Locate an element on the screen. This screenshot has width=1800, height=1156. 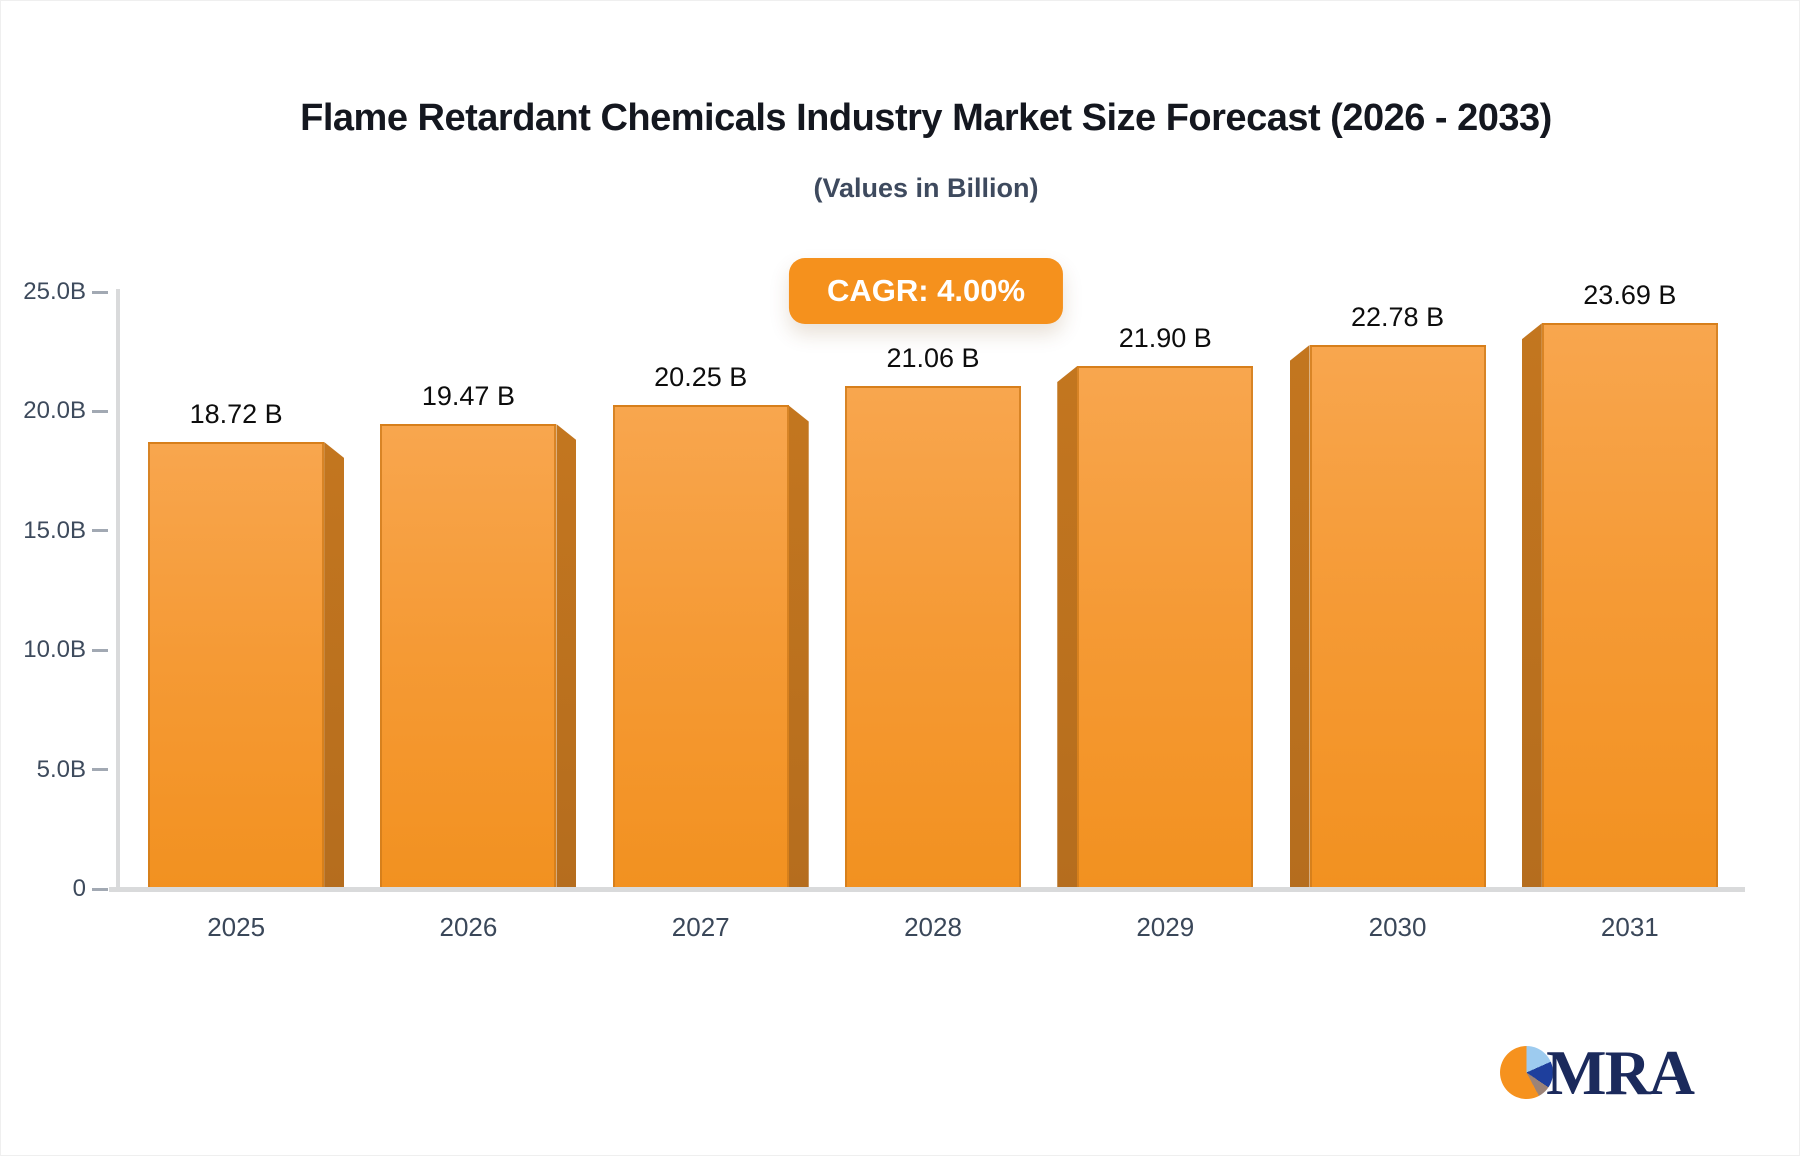
x-axis-label-2027: 2027 is located at coordinates (700, 927).